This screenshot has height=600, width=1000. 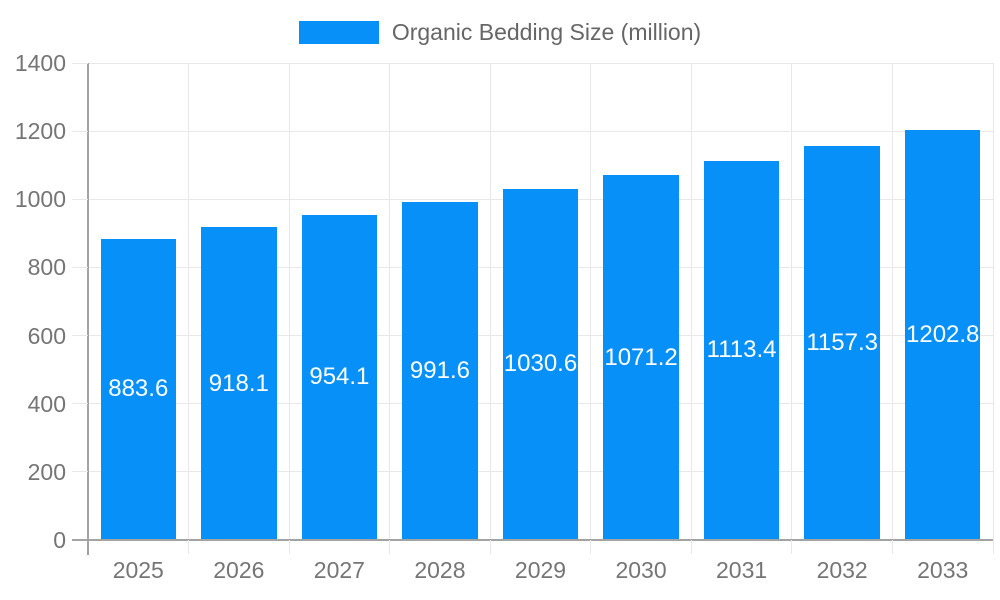 I want to click on bar: 954.1, so click(x=339, y=377).